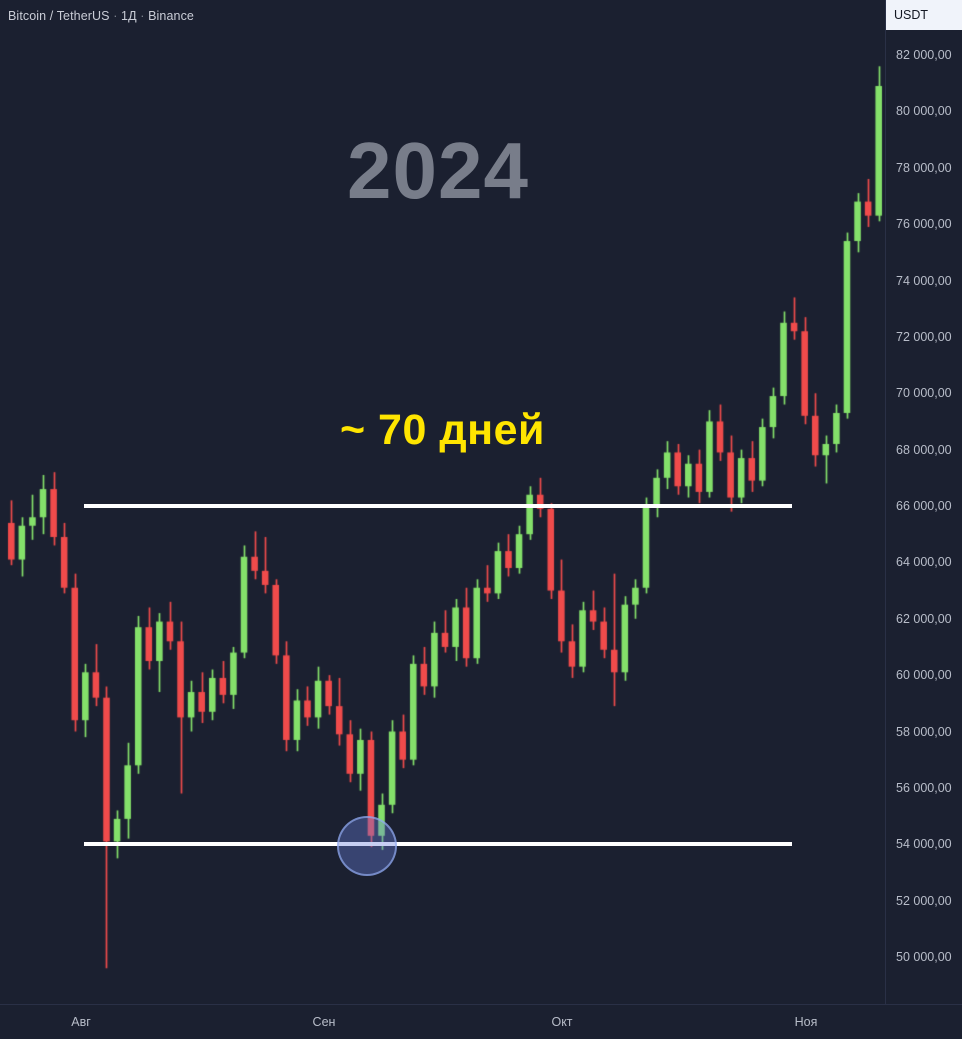 This screenshot has width=962, height=1039. What do you see at coordinates (924, 336) in the screenshot?
I see `price-tick: 72 000,00` at bounding box center [924, 336].